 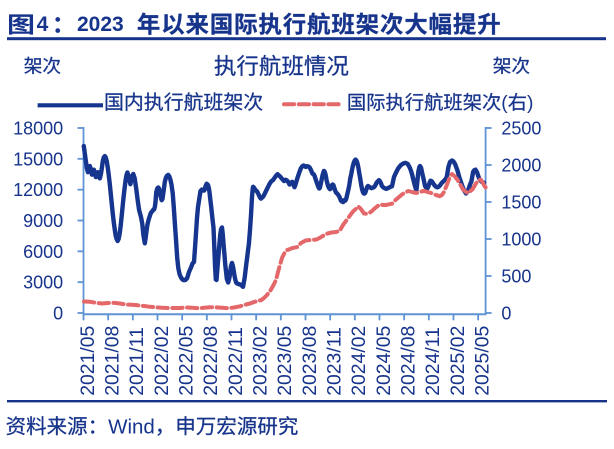 I want to click on svg-text: 1500, so click(x=521, y=203).